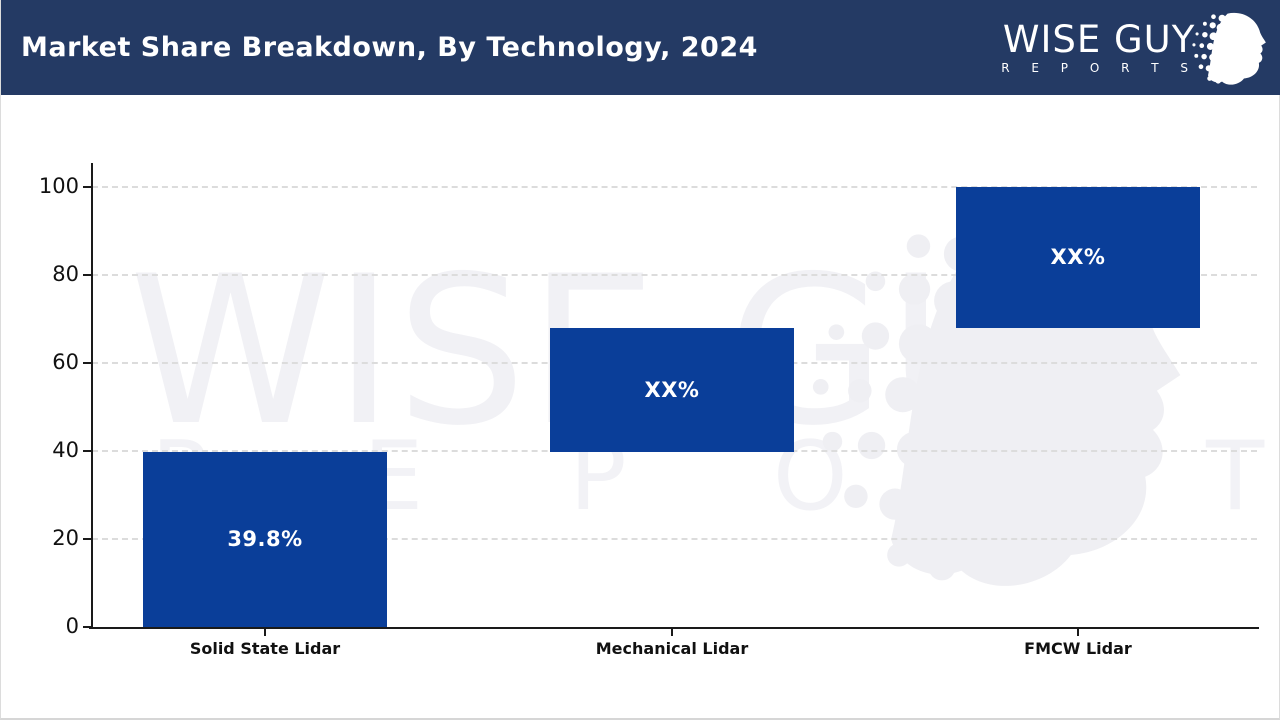  What do you see at coordinates (58, 186) in the screenshot?
I see `y-tick-label: 100` at bounding box center [58, 186].